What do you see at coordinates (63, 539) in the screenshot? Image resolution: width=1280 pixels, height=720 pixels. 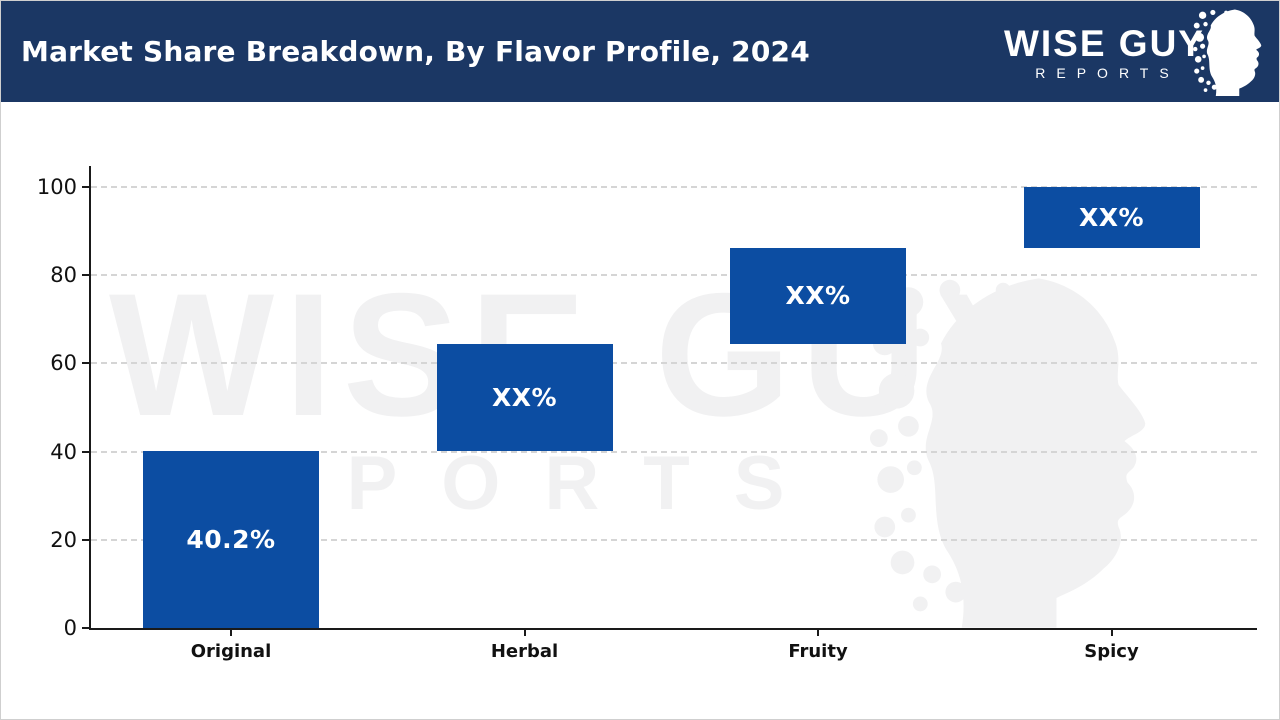 I see `y-axis-tick-label: 20` at bounding box center [63, 539].